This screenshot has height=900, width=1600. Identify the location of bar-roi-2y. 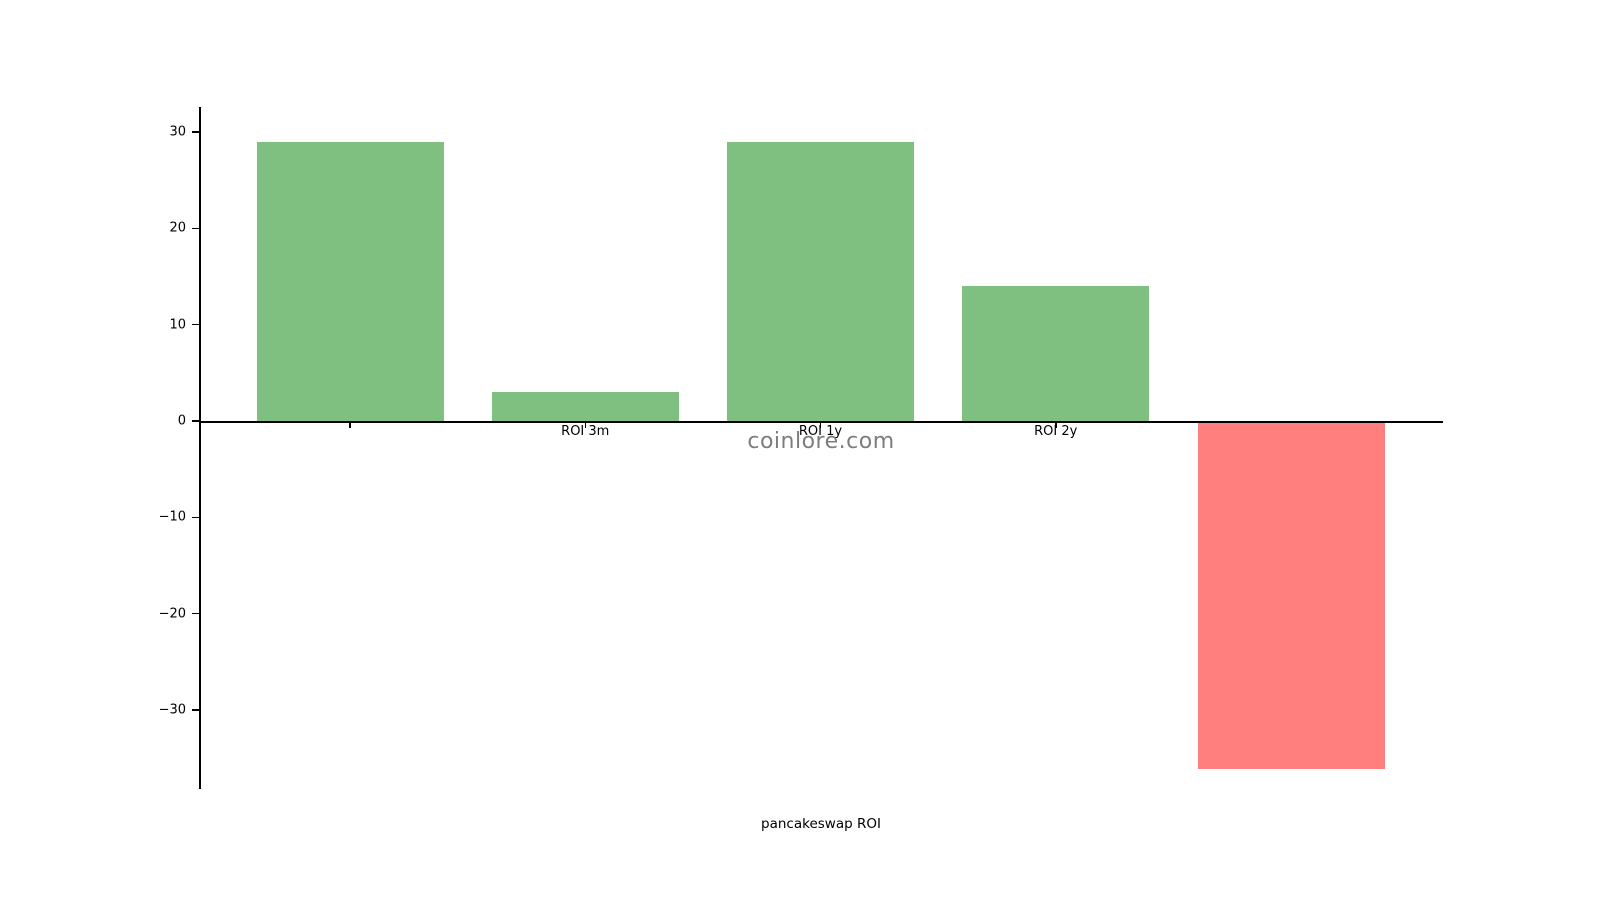
(1056, 353).